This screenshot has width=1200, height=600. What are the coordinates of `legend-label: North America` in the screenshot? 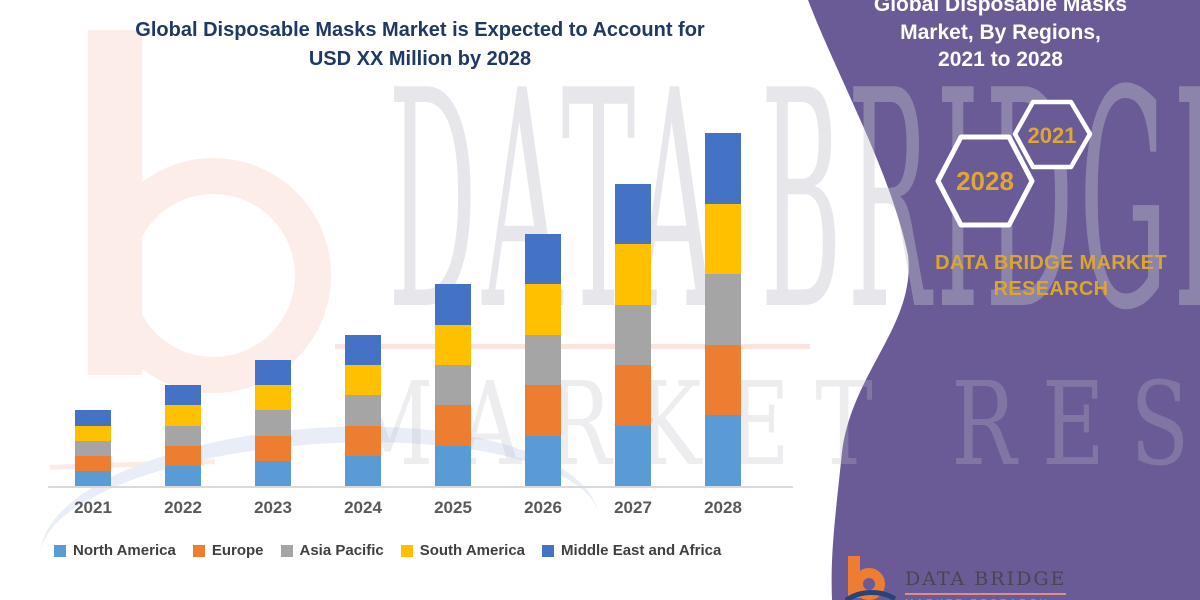 It's located at (124, 550).